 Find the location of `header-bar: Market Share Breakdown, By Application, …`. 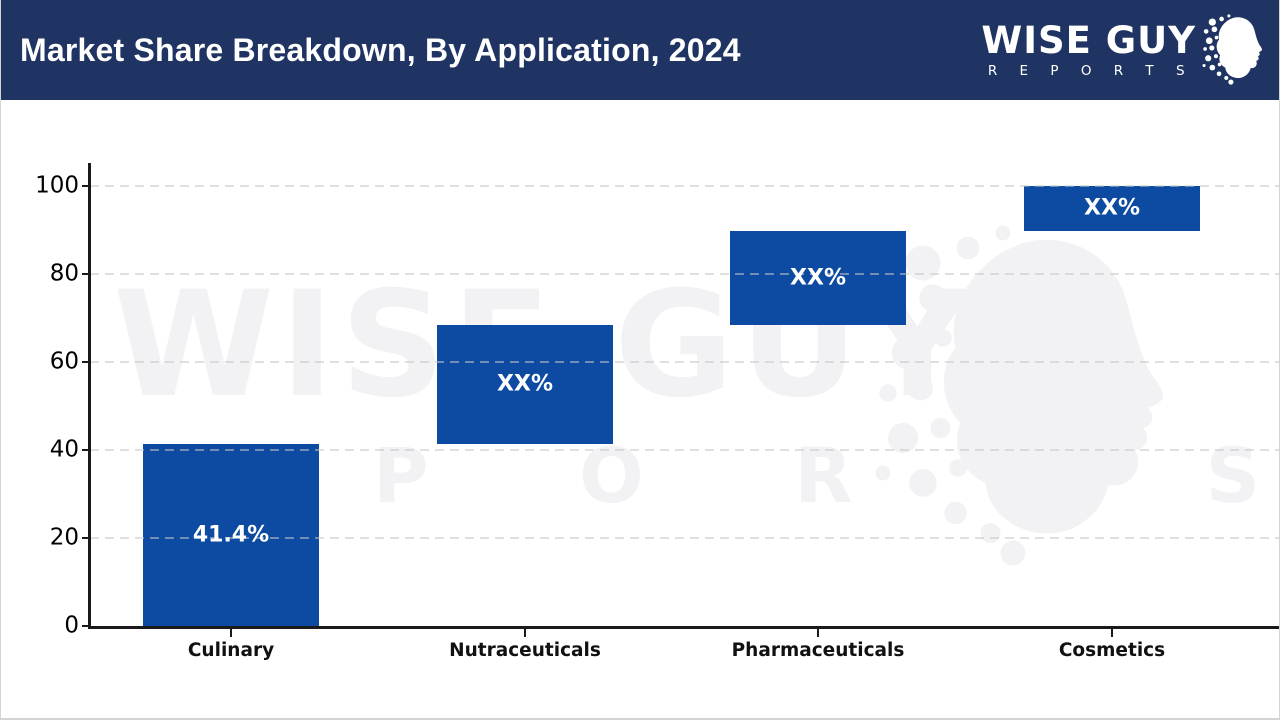

header-bar: Market Share Breakdown, By Application, … is located at coordinates (640, 50).